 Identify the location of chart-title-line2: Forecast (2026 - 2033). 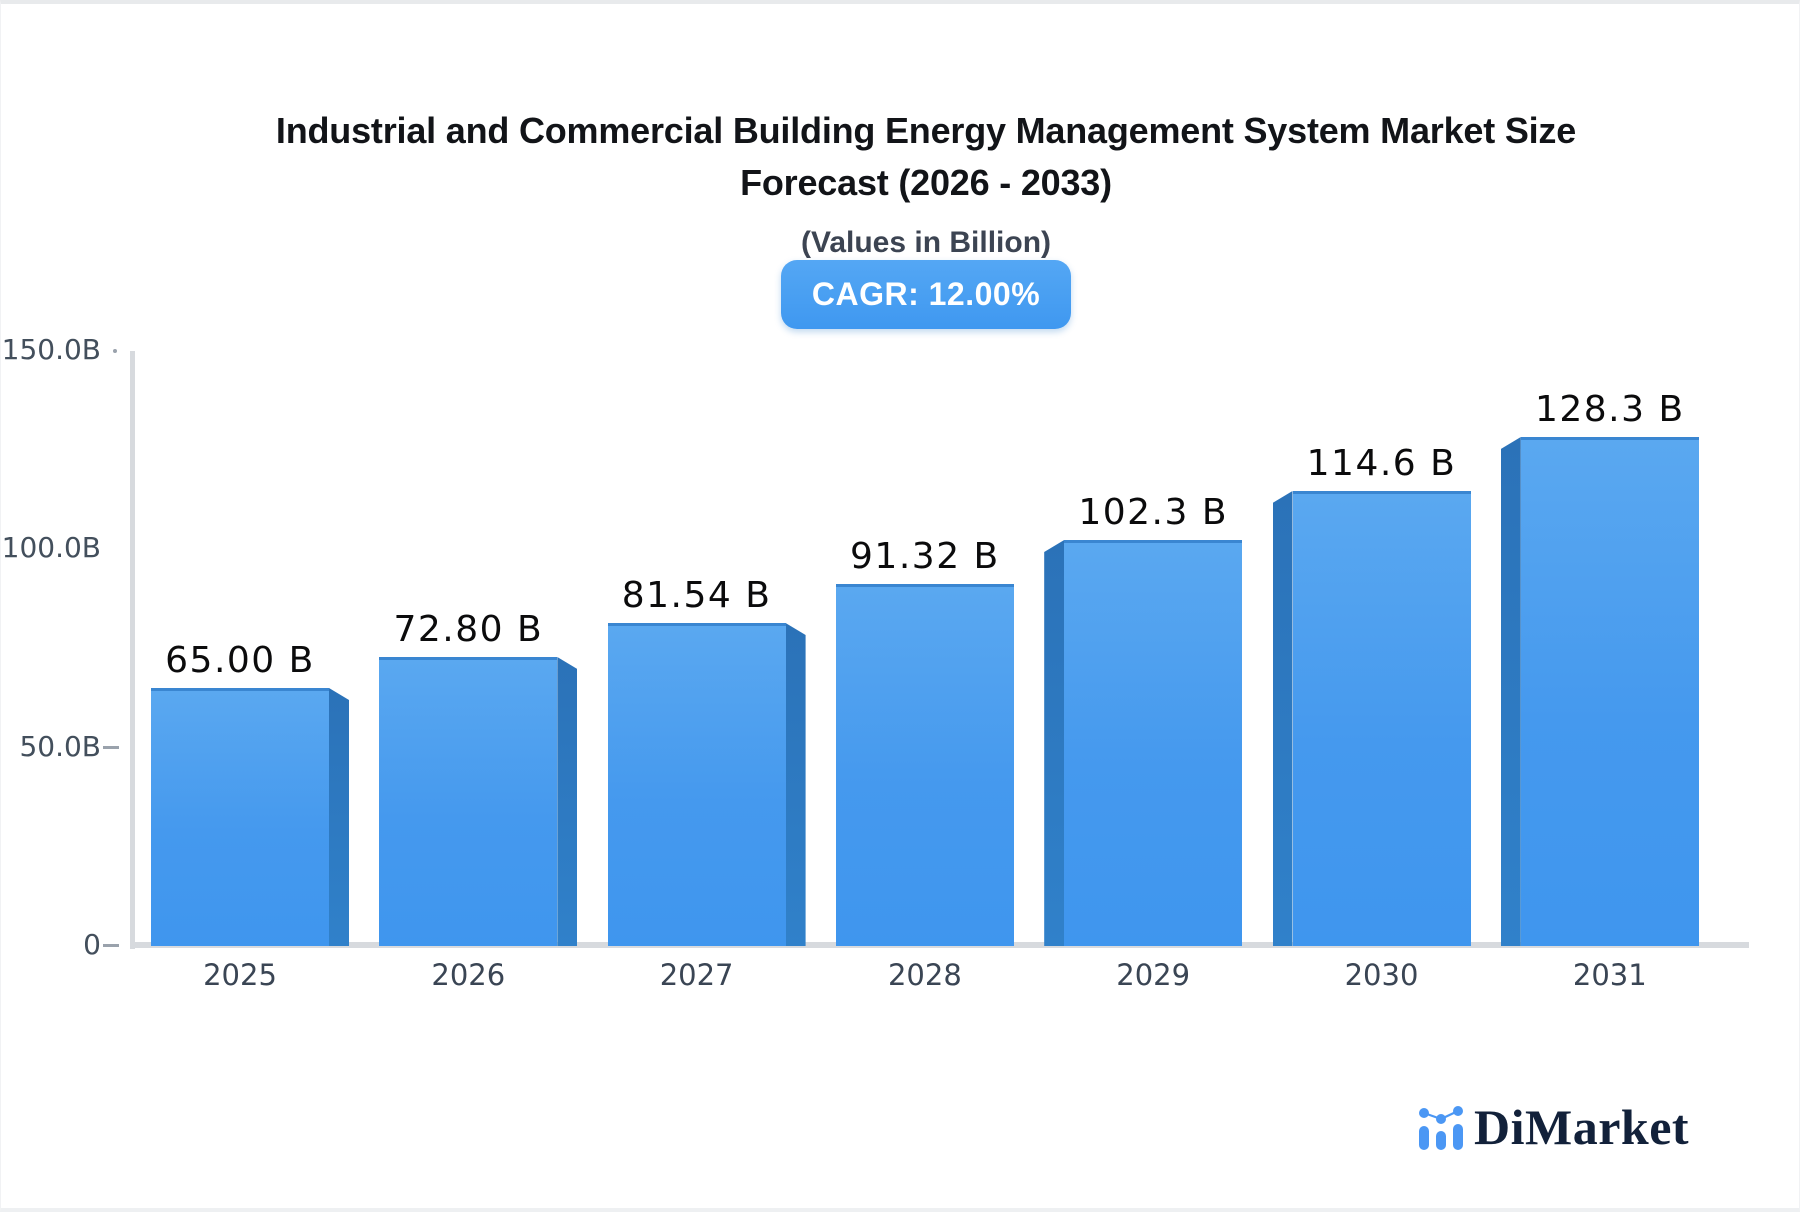
(926, 182).